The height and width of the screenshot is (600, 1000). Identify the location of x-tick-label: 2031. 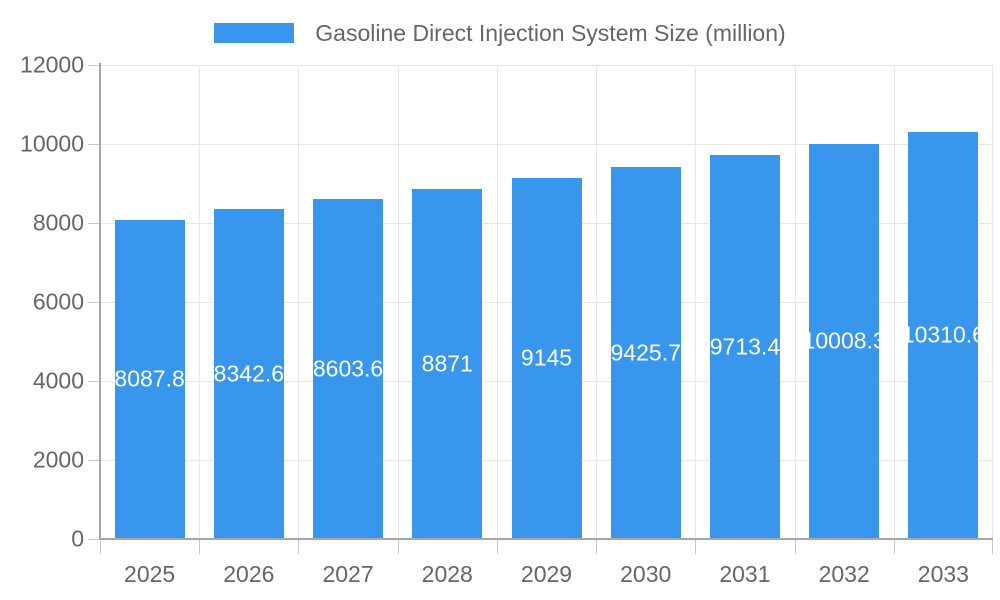
(745, 574).